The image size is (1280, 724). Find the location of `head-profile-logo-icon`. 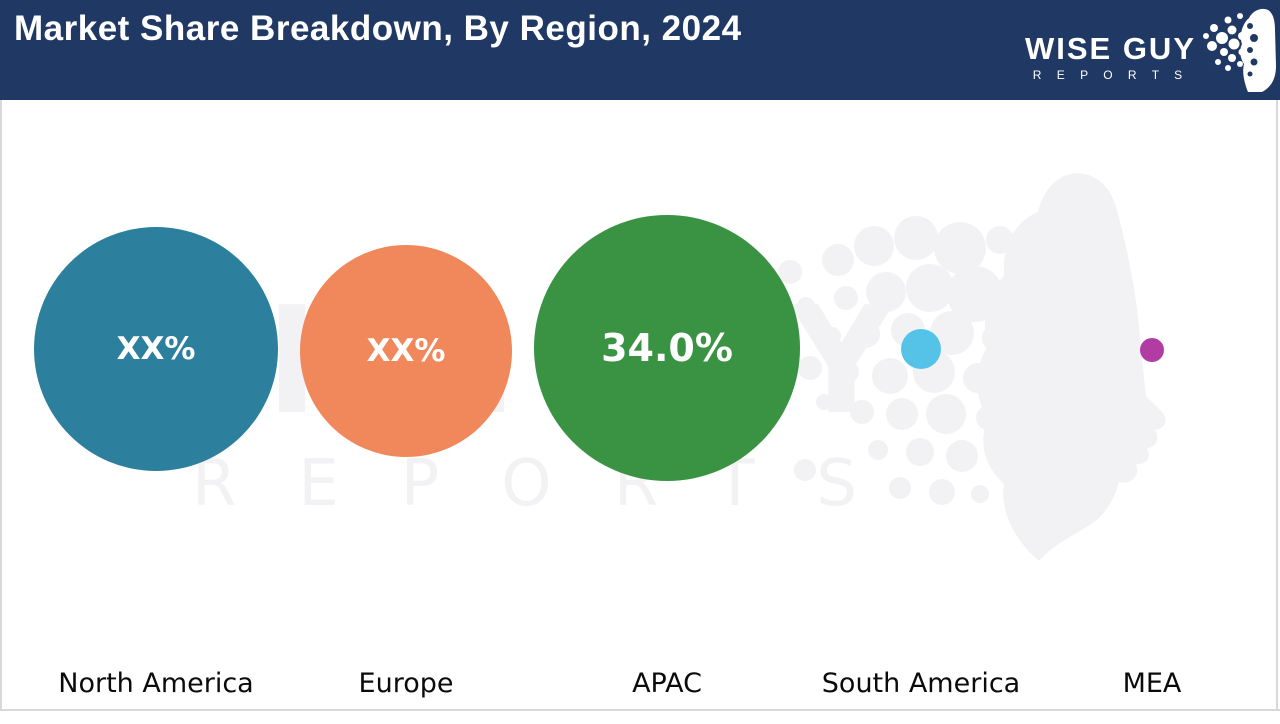

head-profile-logo-icon is located at coordinates (1239, 50).